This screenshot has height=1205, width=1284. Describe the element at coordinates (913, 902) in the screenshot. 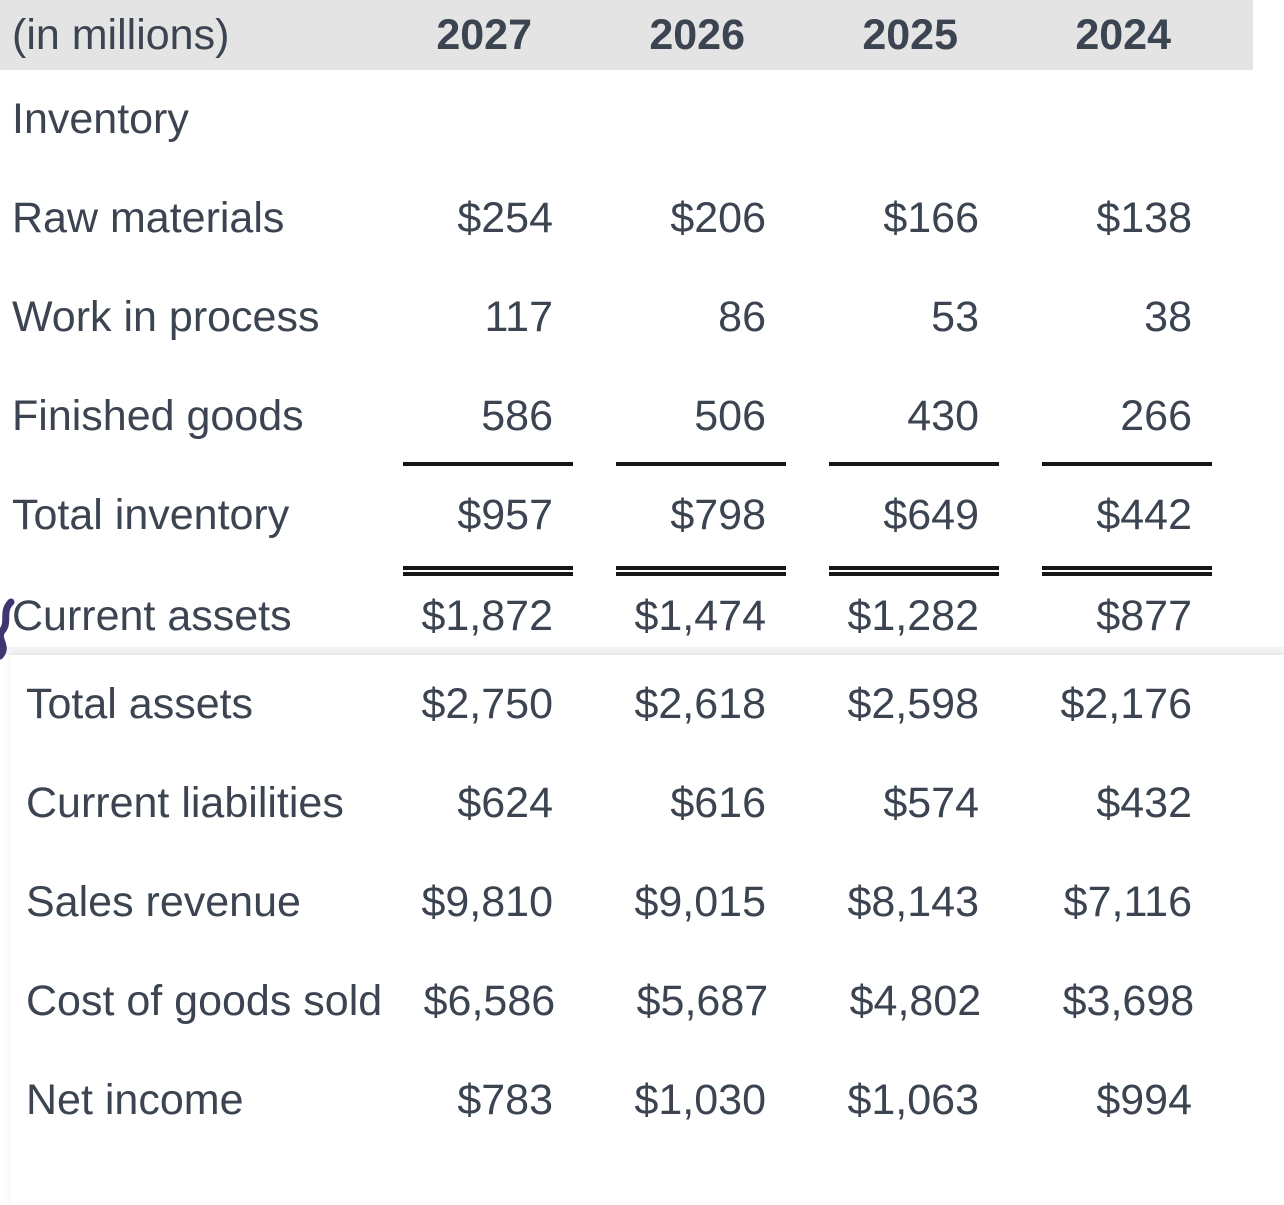

I see `value-cell-2025: $8,143` at that location.